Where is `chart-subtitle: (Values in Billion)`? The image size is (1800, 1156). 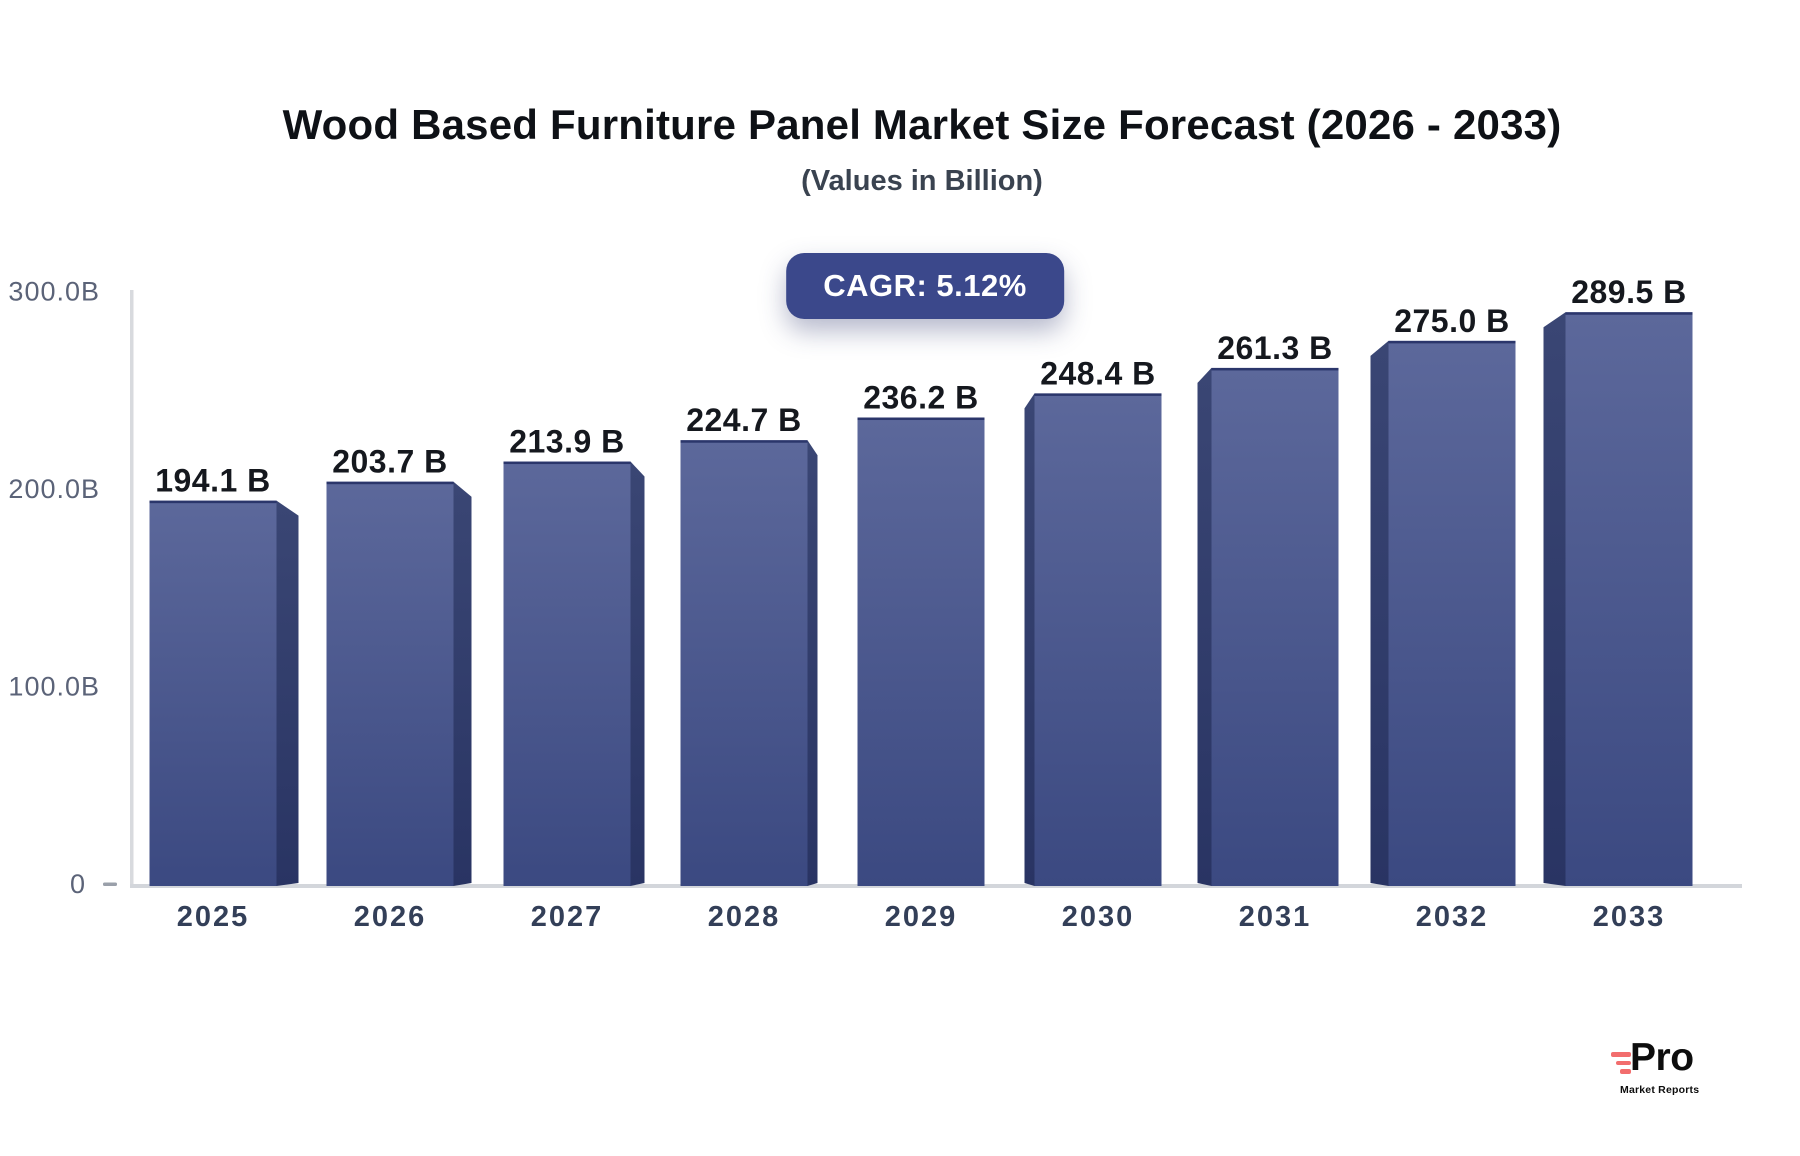 chart-subtitle: (Values in Billion) is located at coordinates (922, 181).